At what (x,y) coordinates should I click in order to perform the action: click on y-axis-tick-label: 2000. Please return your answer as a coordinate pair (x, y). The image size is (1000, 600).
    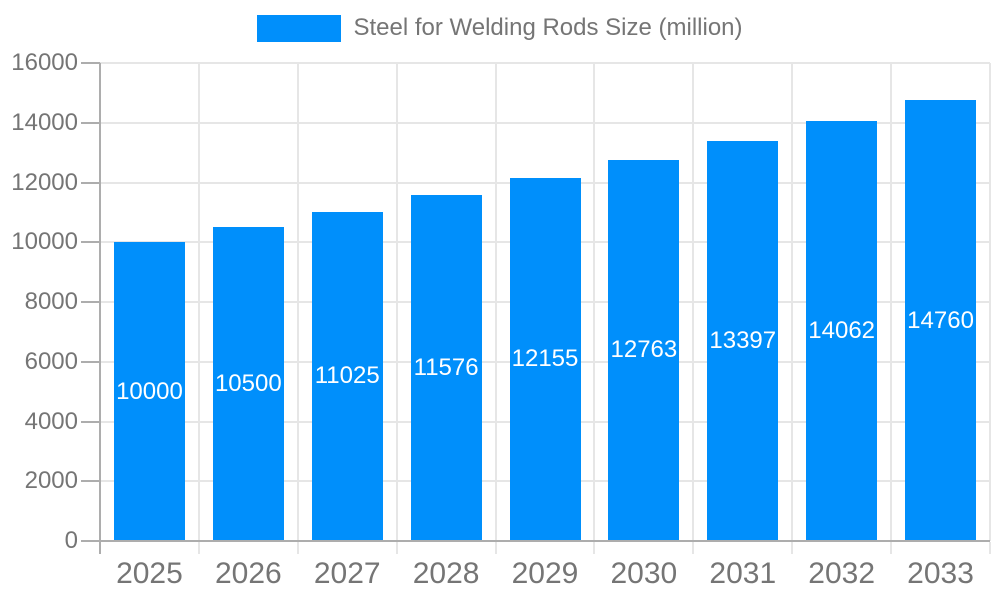
    Looking at the image, I should click on (51, 481).